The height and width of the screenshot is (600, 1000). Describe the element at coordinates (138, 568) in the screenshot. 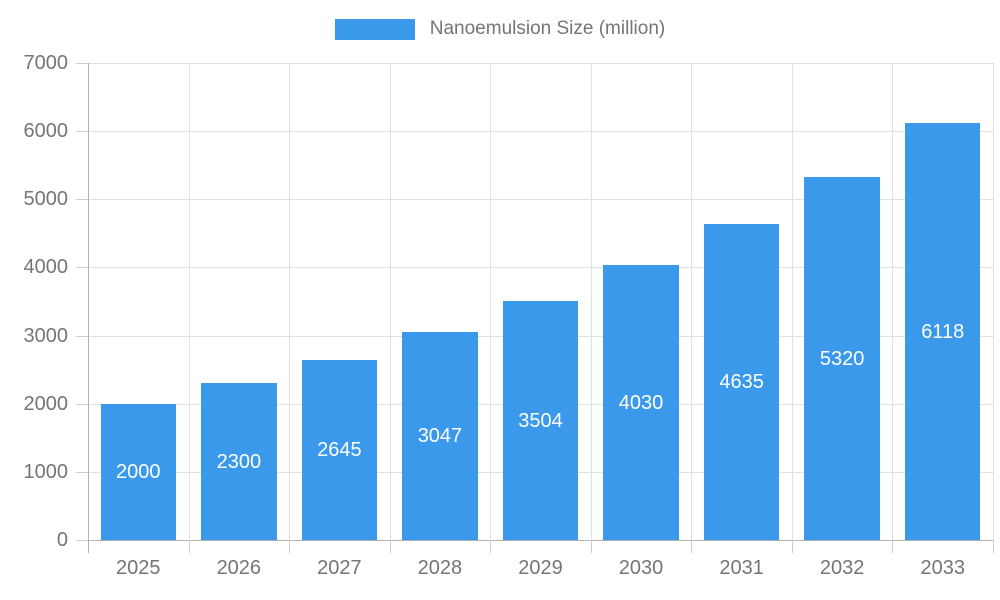

I see `x-axis-tick-label: 2025` at that location.